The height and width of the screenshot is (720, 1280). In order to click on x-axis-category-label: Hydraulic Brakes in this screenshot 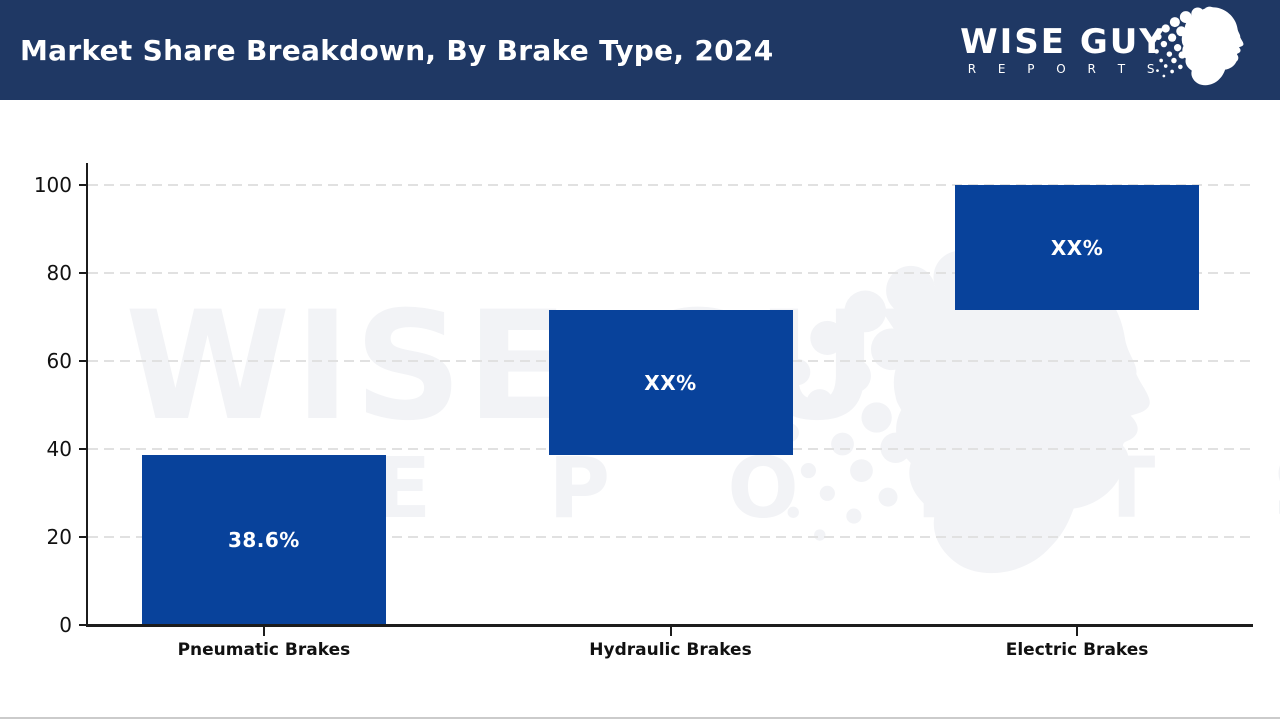, I will do `click(670, 650)`.